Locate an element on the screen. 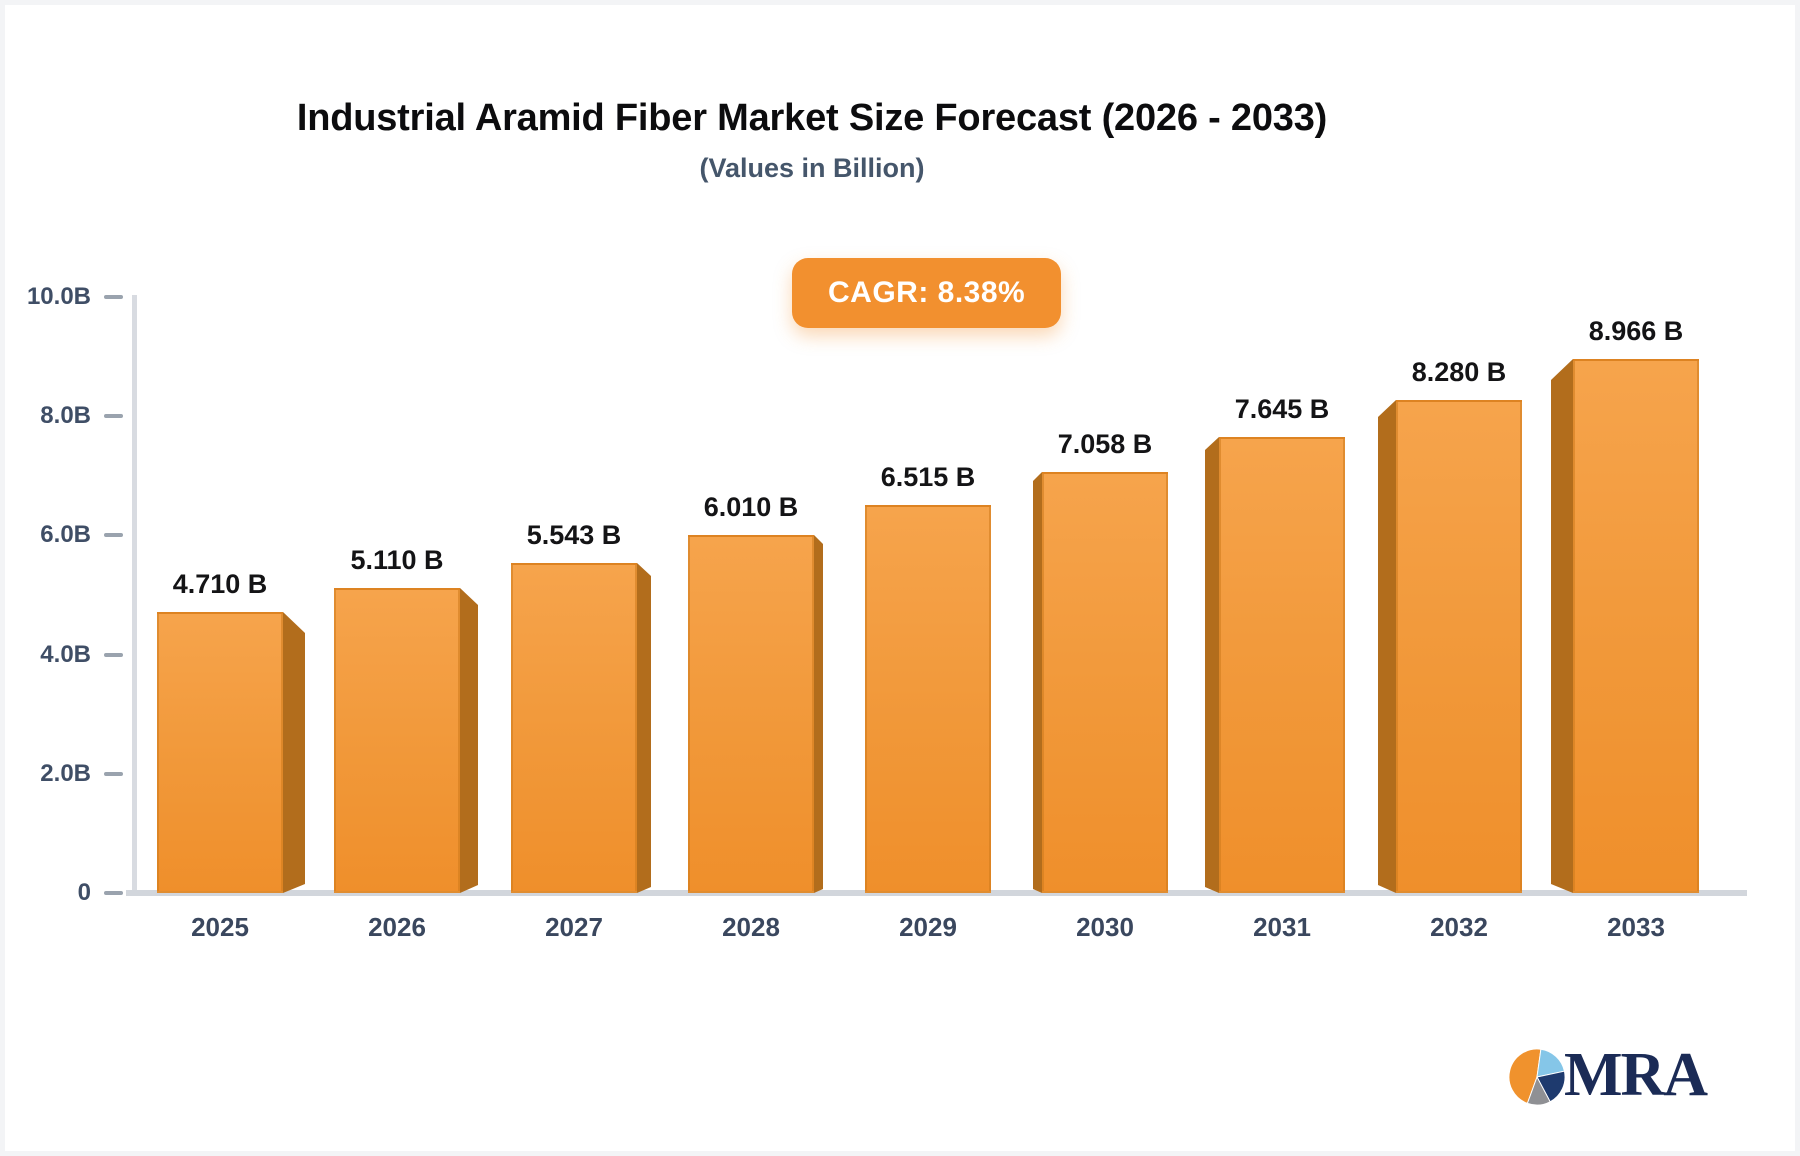 The height and width of the screenshot is (1156, 1800). bar-value-label: 4.710 B is located at coordinates (220, 584).